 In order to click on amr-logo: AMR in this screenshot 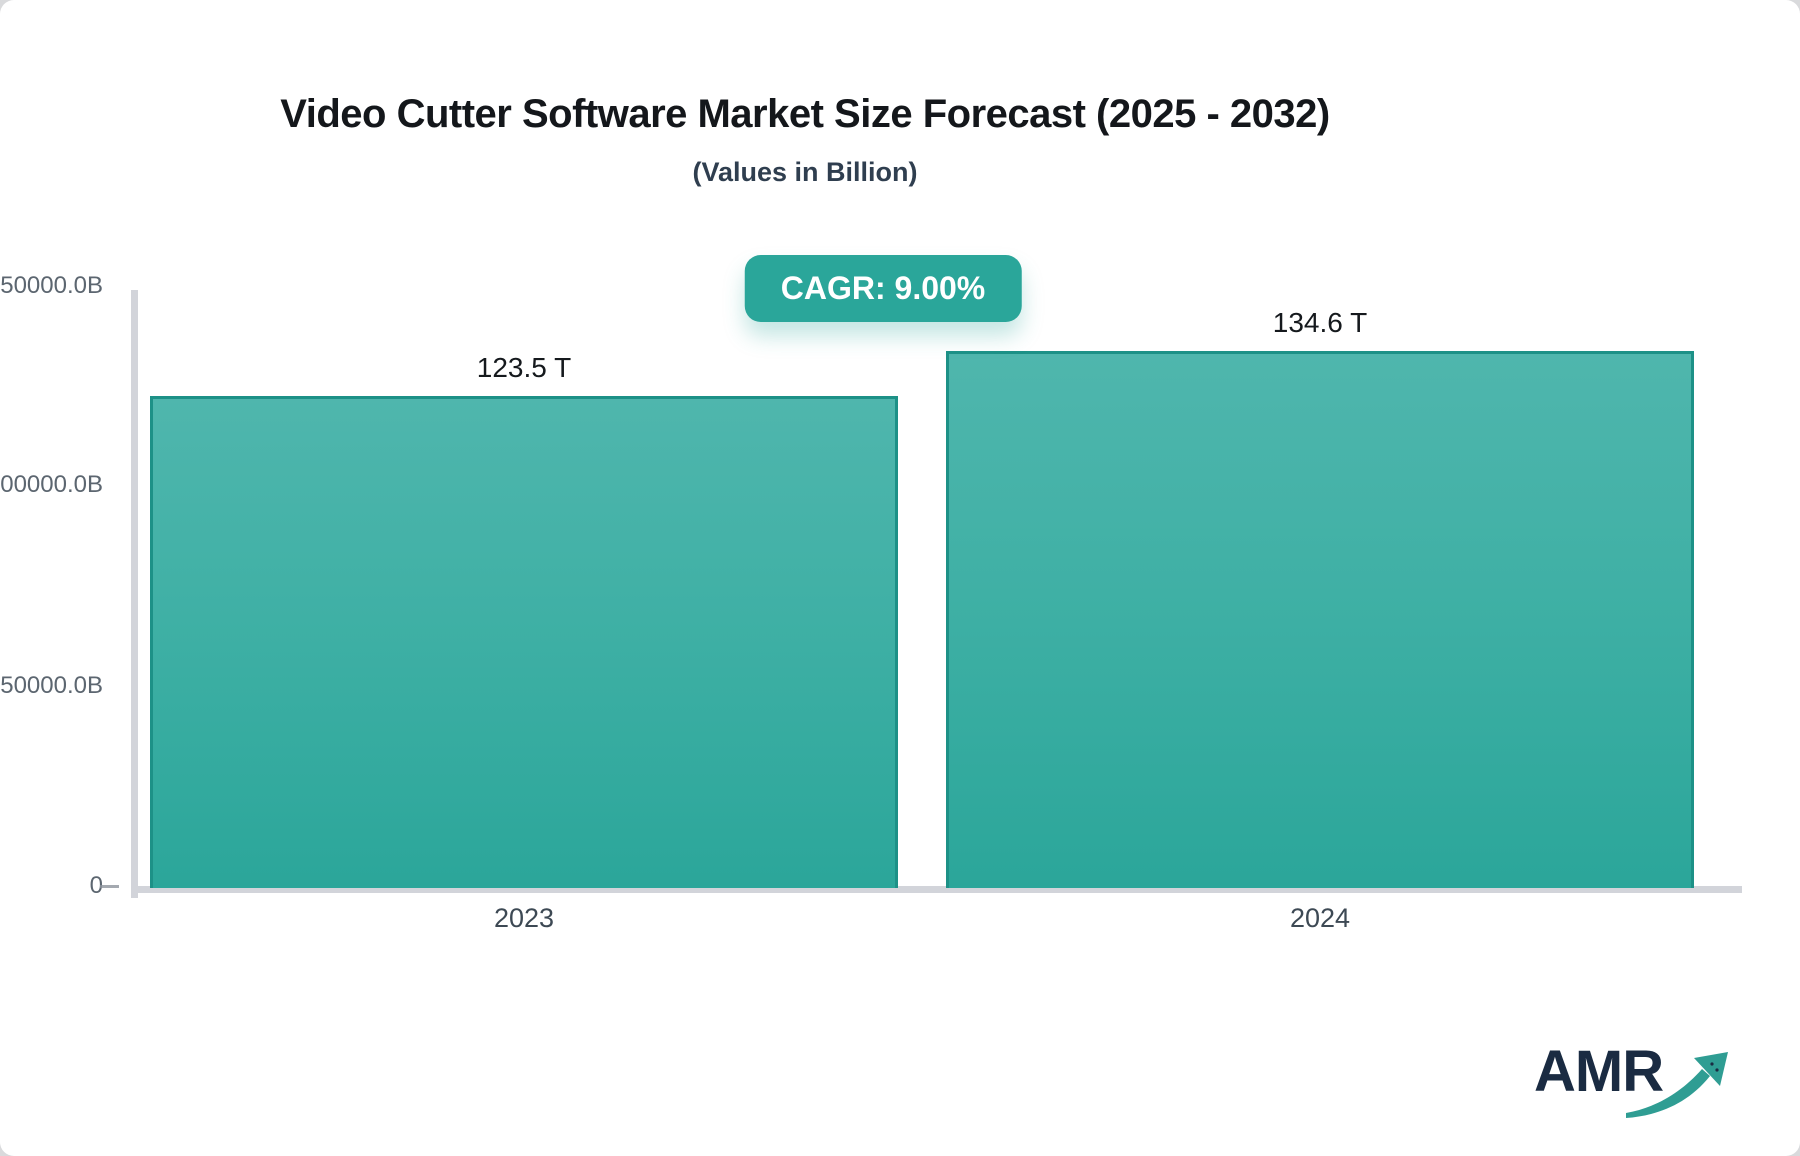, I will do `click(1628, 1077)`.